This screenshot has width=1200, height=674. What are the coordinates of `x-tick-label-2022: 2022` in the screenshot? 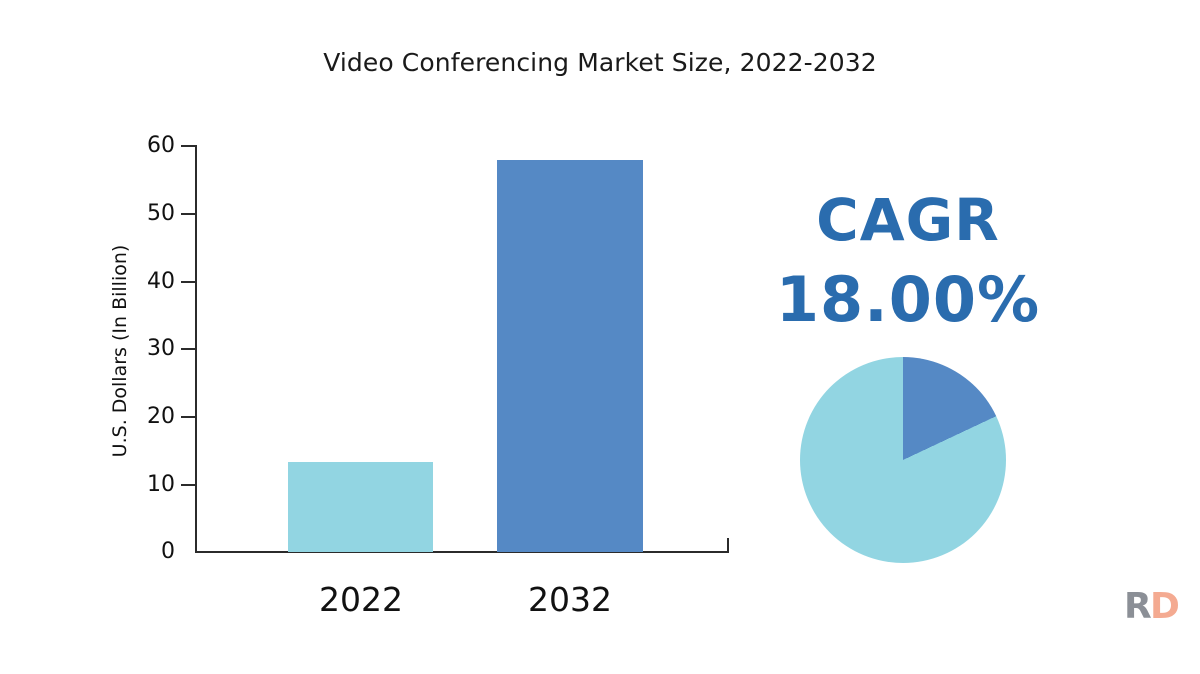 It's located at (361, 599).